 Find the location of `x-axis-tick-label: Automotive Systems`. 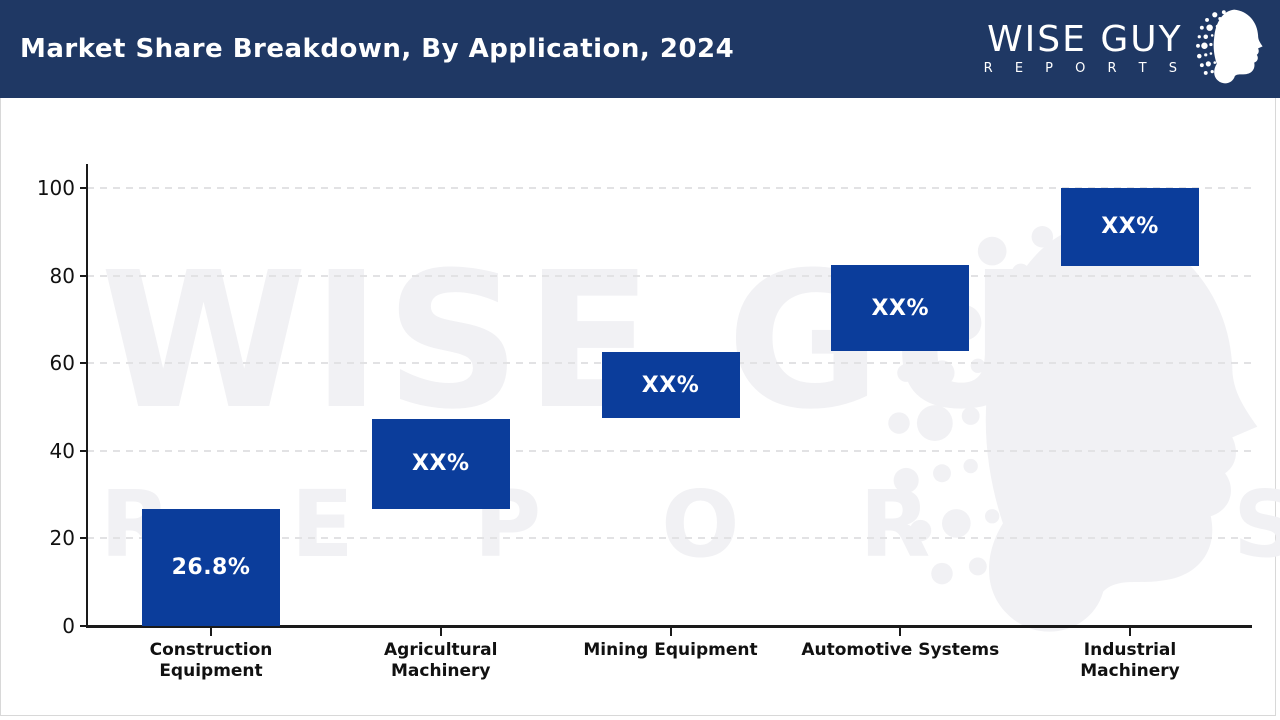

x-axis-tick-label: Automotive Systems is located at coordinates (900, 650).